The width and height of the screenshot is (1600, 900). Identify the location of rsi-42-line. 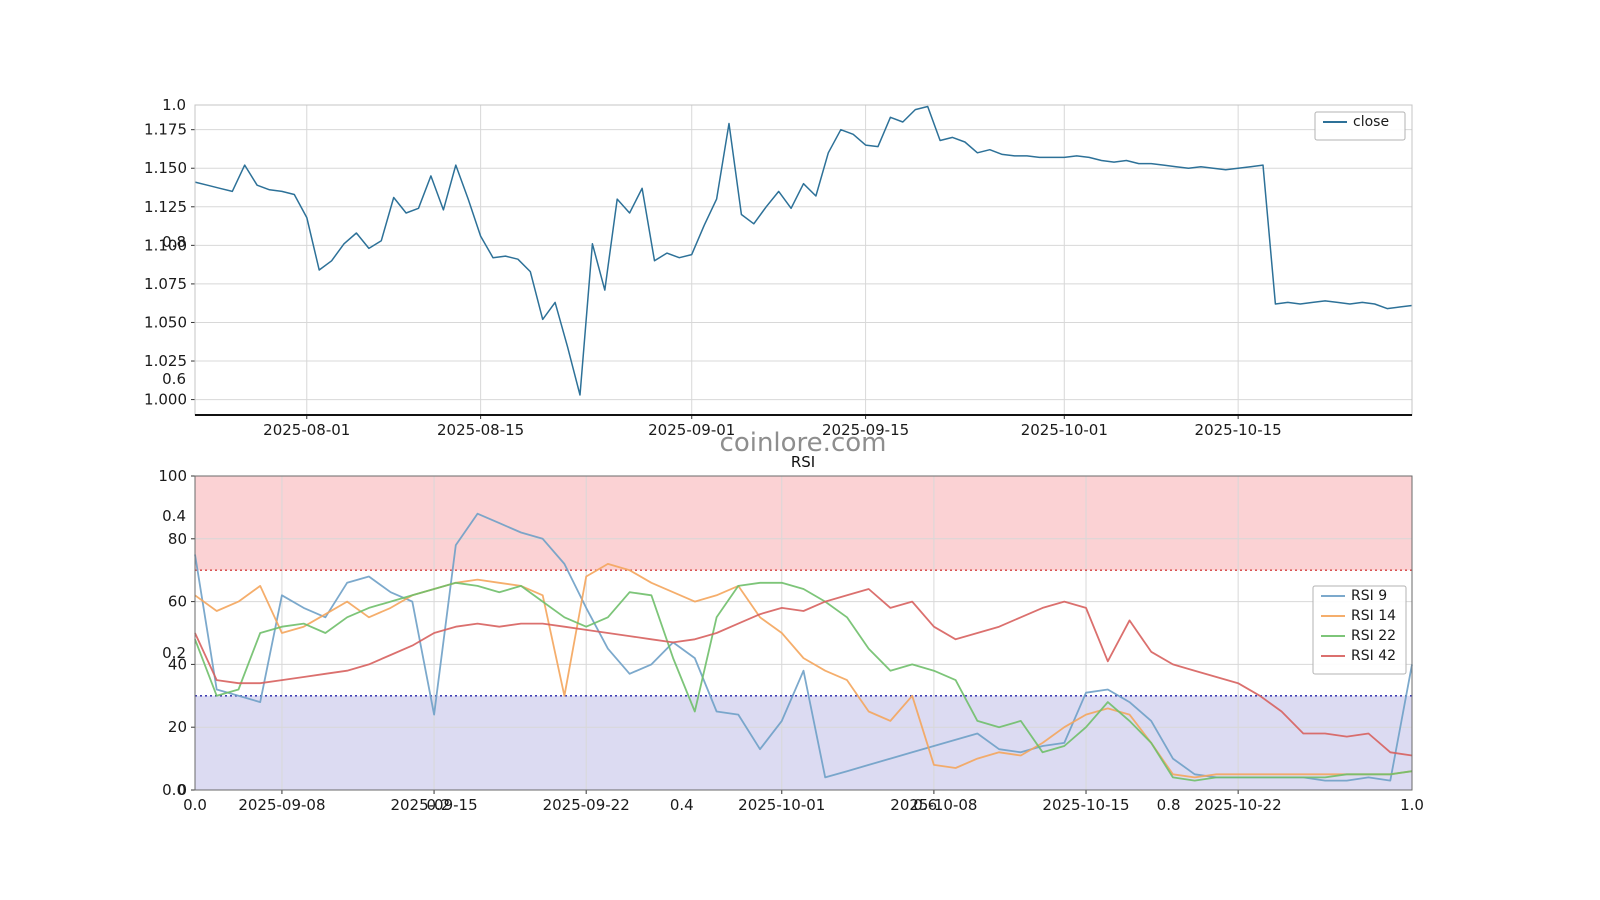
(803, 672).